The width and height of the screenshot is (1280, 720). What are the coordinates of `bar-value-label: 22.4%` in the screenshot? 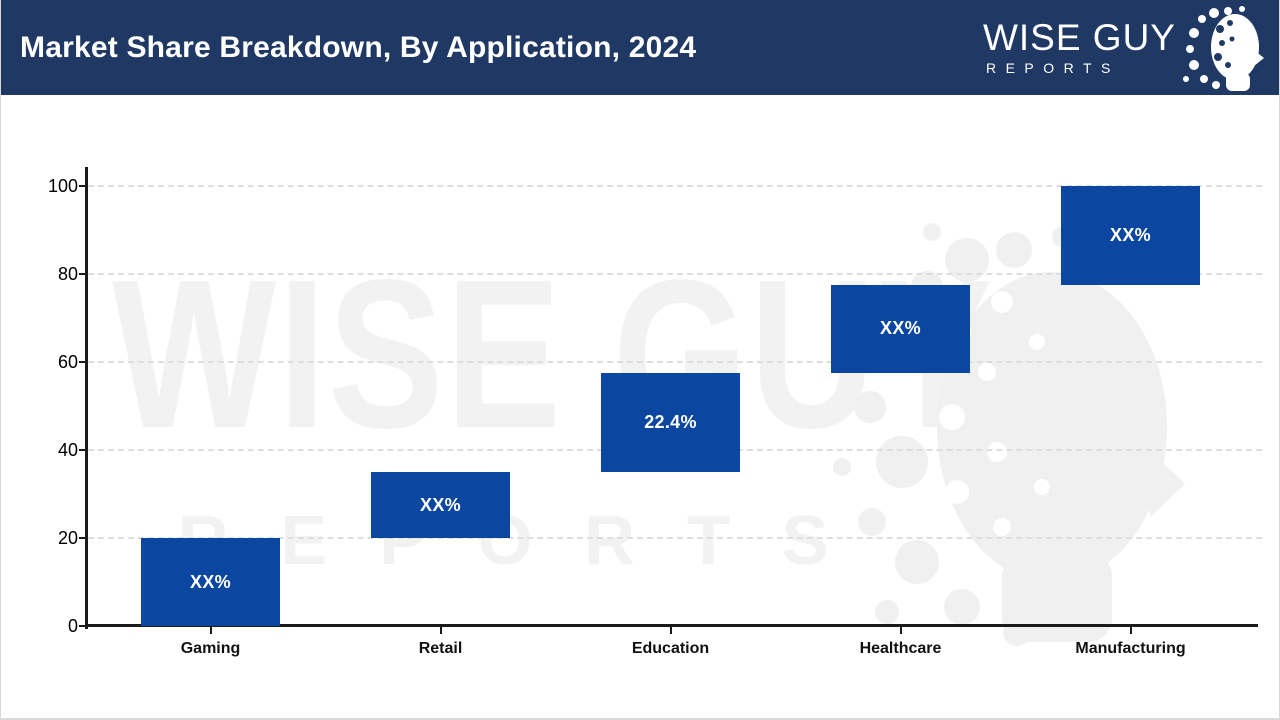 It's located at (670, 422).